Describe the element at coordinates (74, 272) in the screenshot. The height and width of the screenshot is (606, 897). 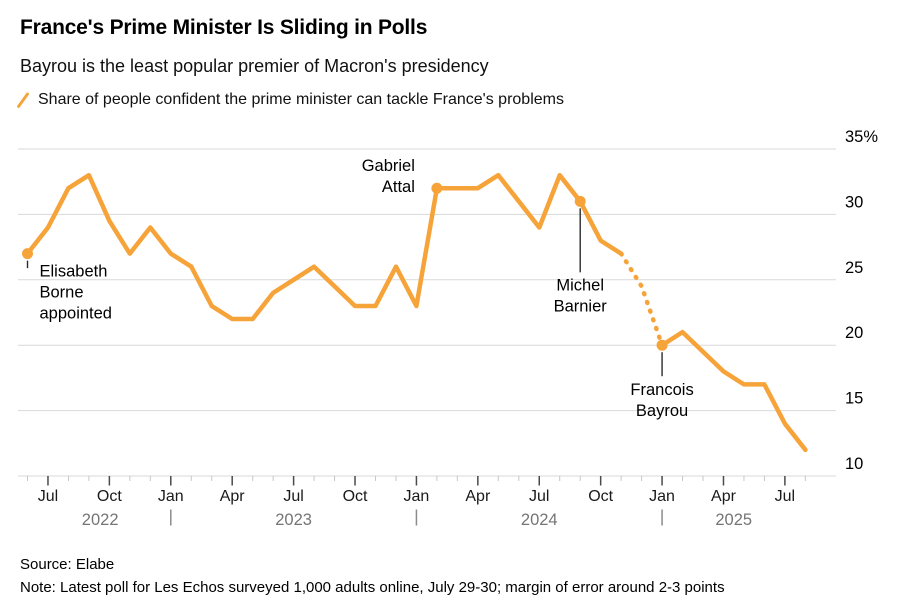
I see `annotation-label: Elisabeth` at that location.